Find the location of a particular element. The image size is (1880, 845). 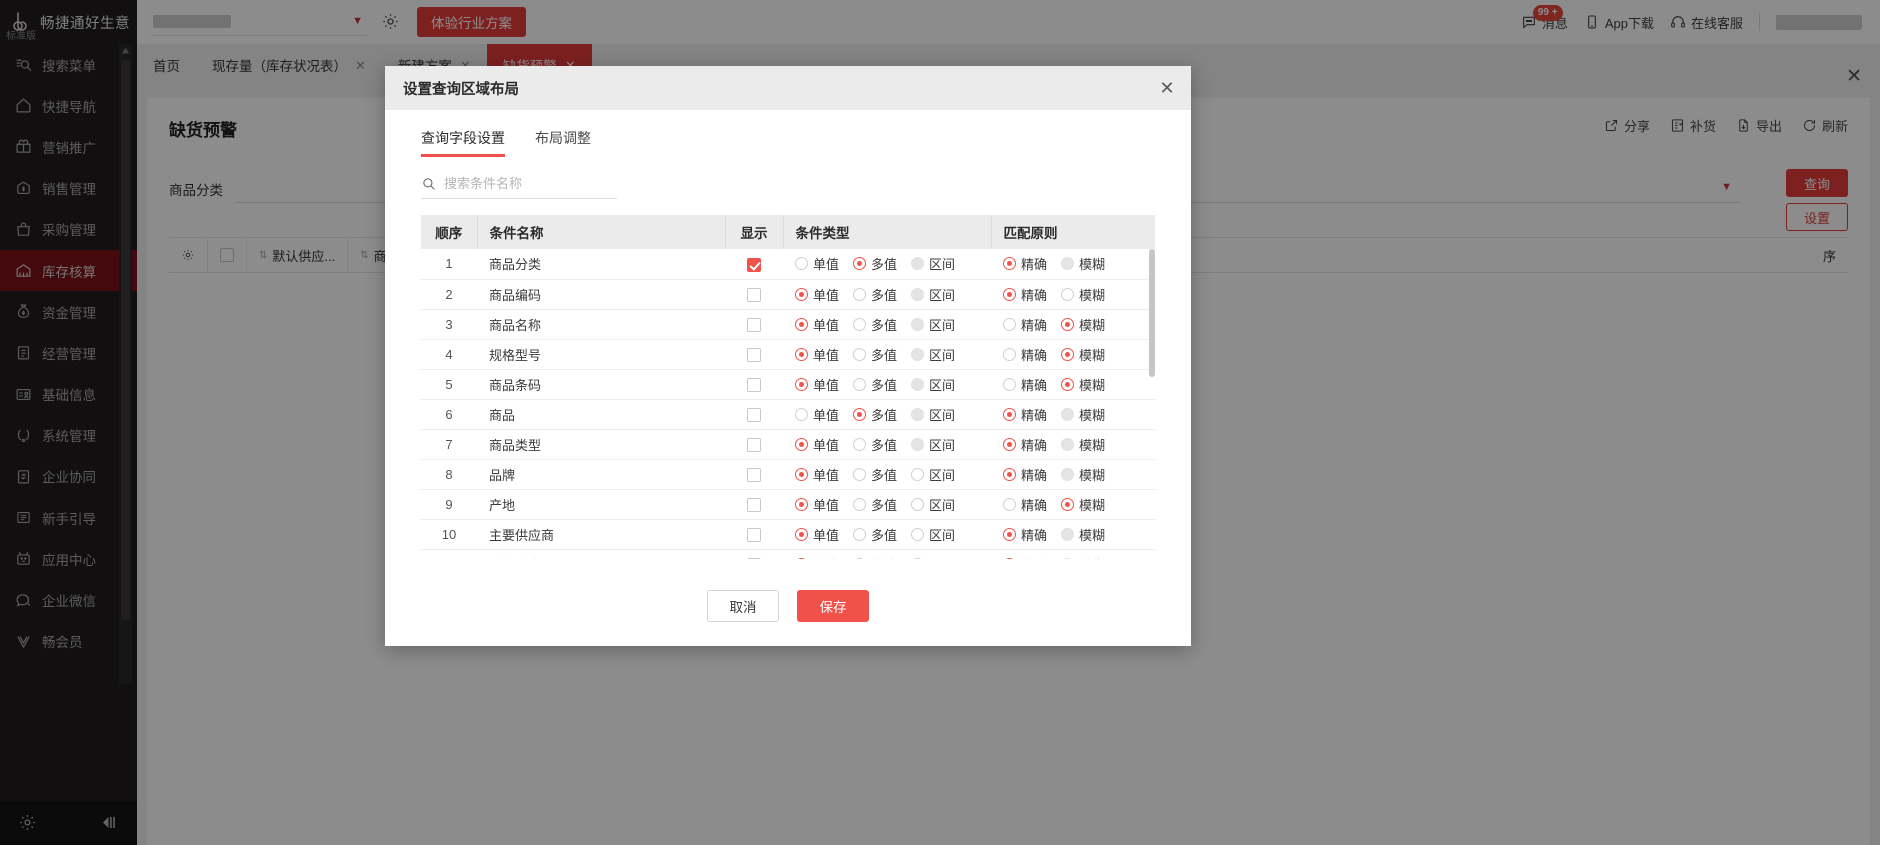

export-button: 导出 is located at coordinates (1759, 125).